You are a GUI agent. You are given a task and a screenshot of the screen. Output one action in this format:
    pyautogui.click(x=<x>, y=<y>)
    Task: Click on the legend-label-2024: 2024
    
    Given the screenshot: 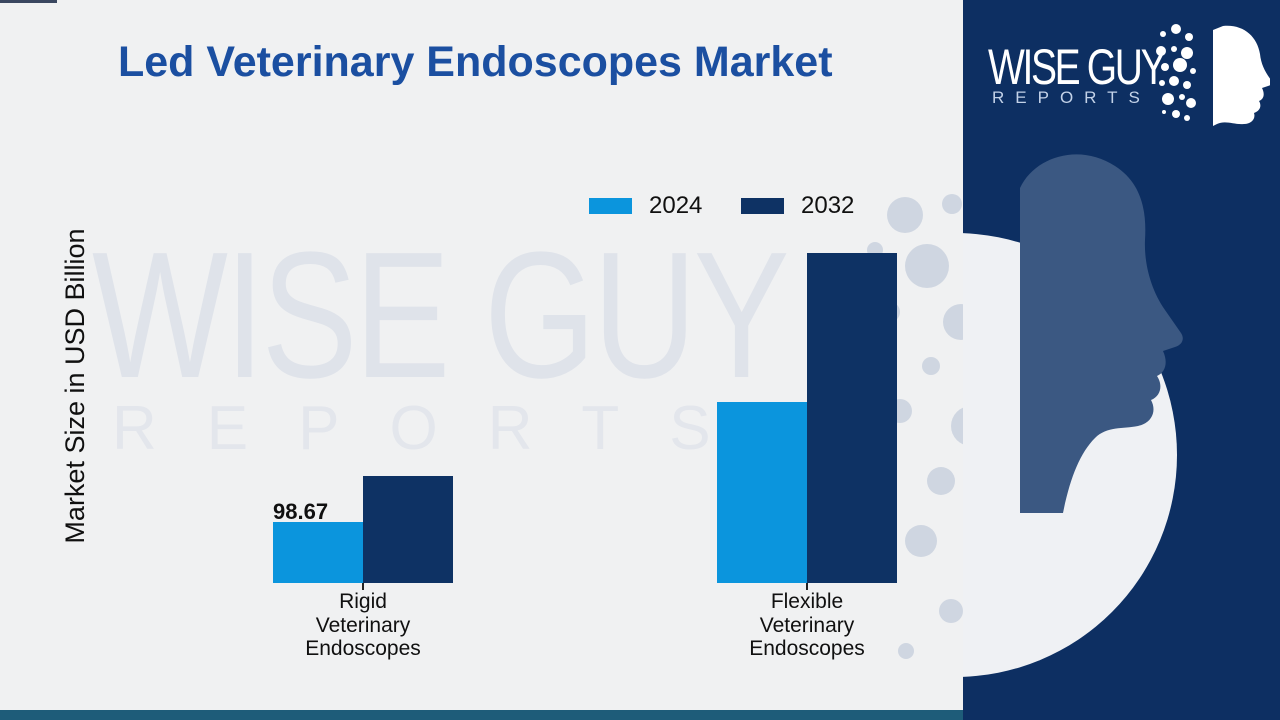 What is the action you would take?
    pyautogui.click(x=676, y=205)
    